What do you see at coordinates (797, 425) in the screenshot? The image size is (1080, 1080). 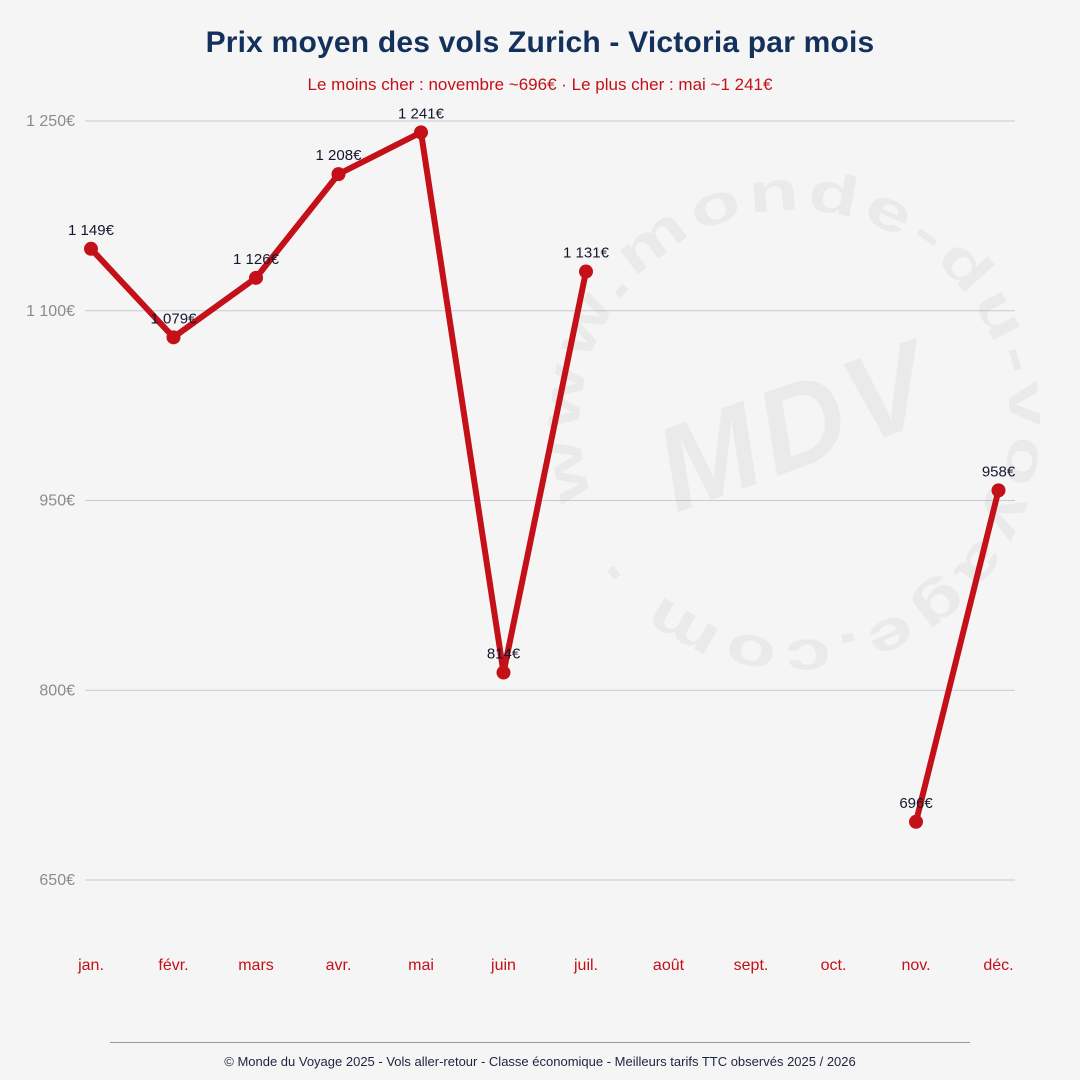 I see `watermark-center-text: MDV` at bounding box center [797, 425].